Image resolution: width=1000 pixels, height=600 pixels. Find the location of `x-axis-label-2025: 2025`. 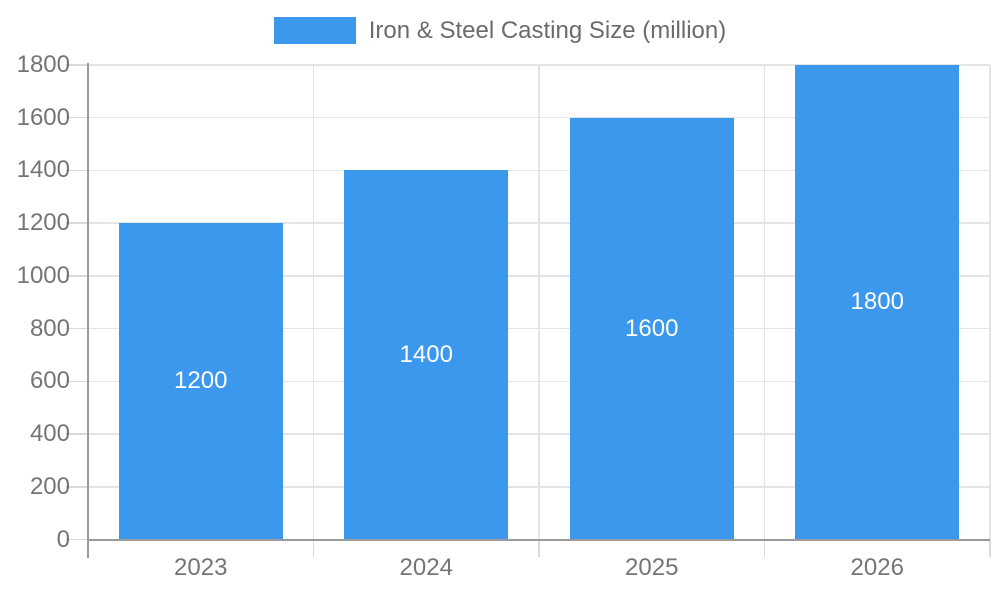

x-axis-label-2025: 2025 is located at coordinates (652, 567).